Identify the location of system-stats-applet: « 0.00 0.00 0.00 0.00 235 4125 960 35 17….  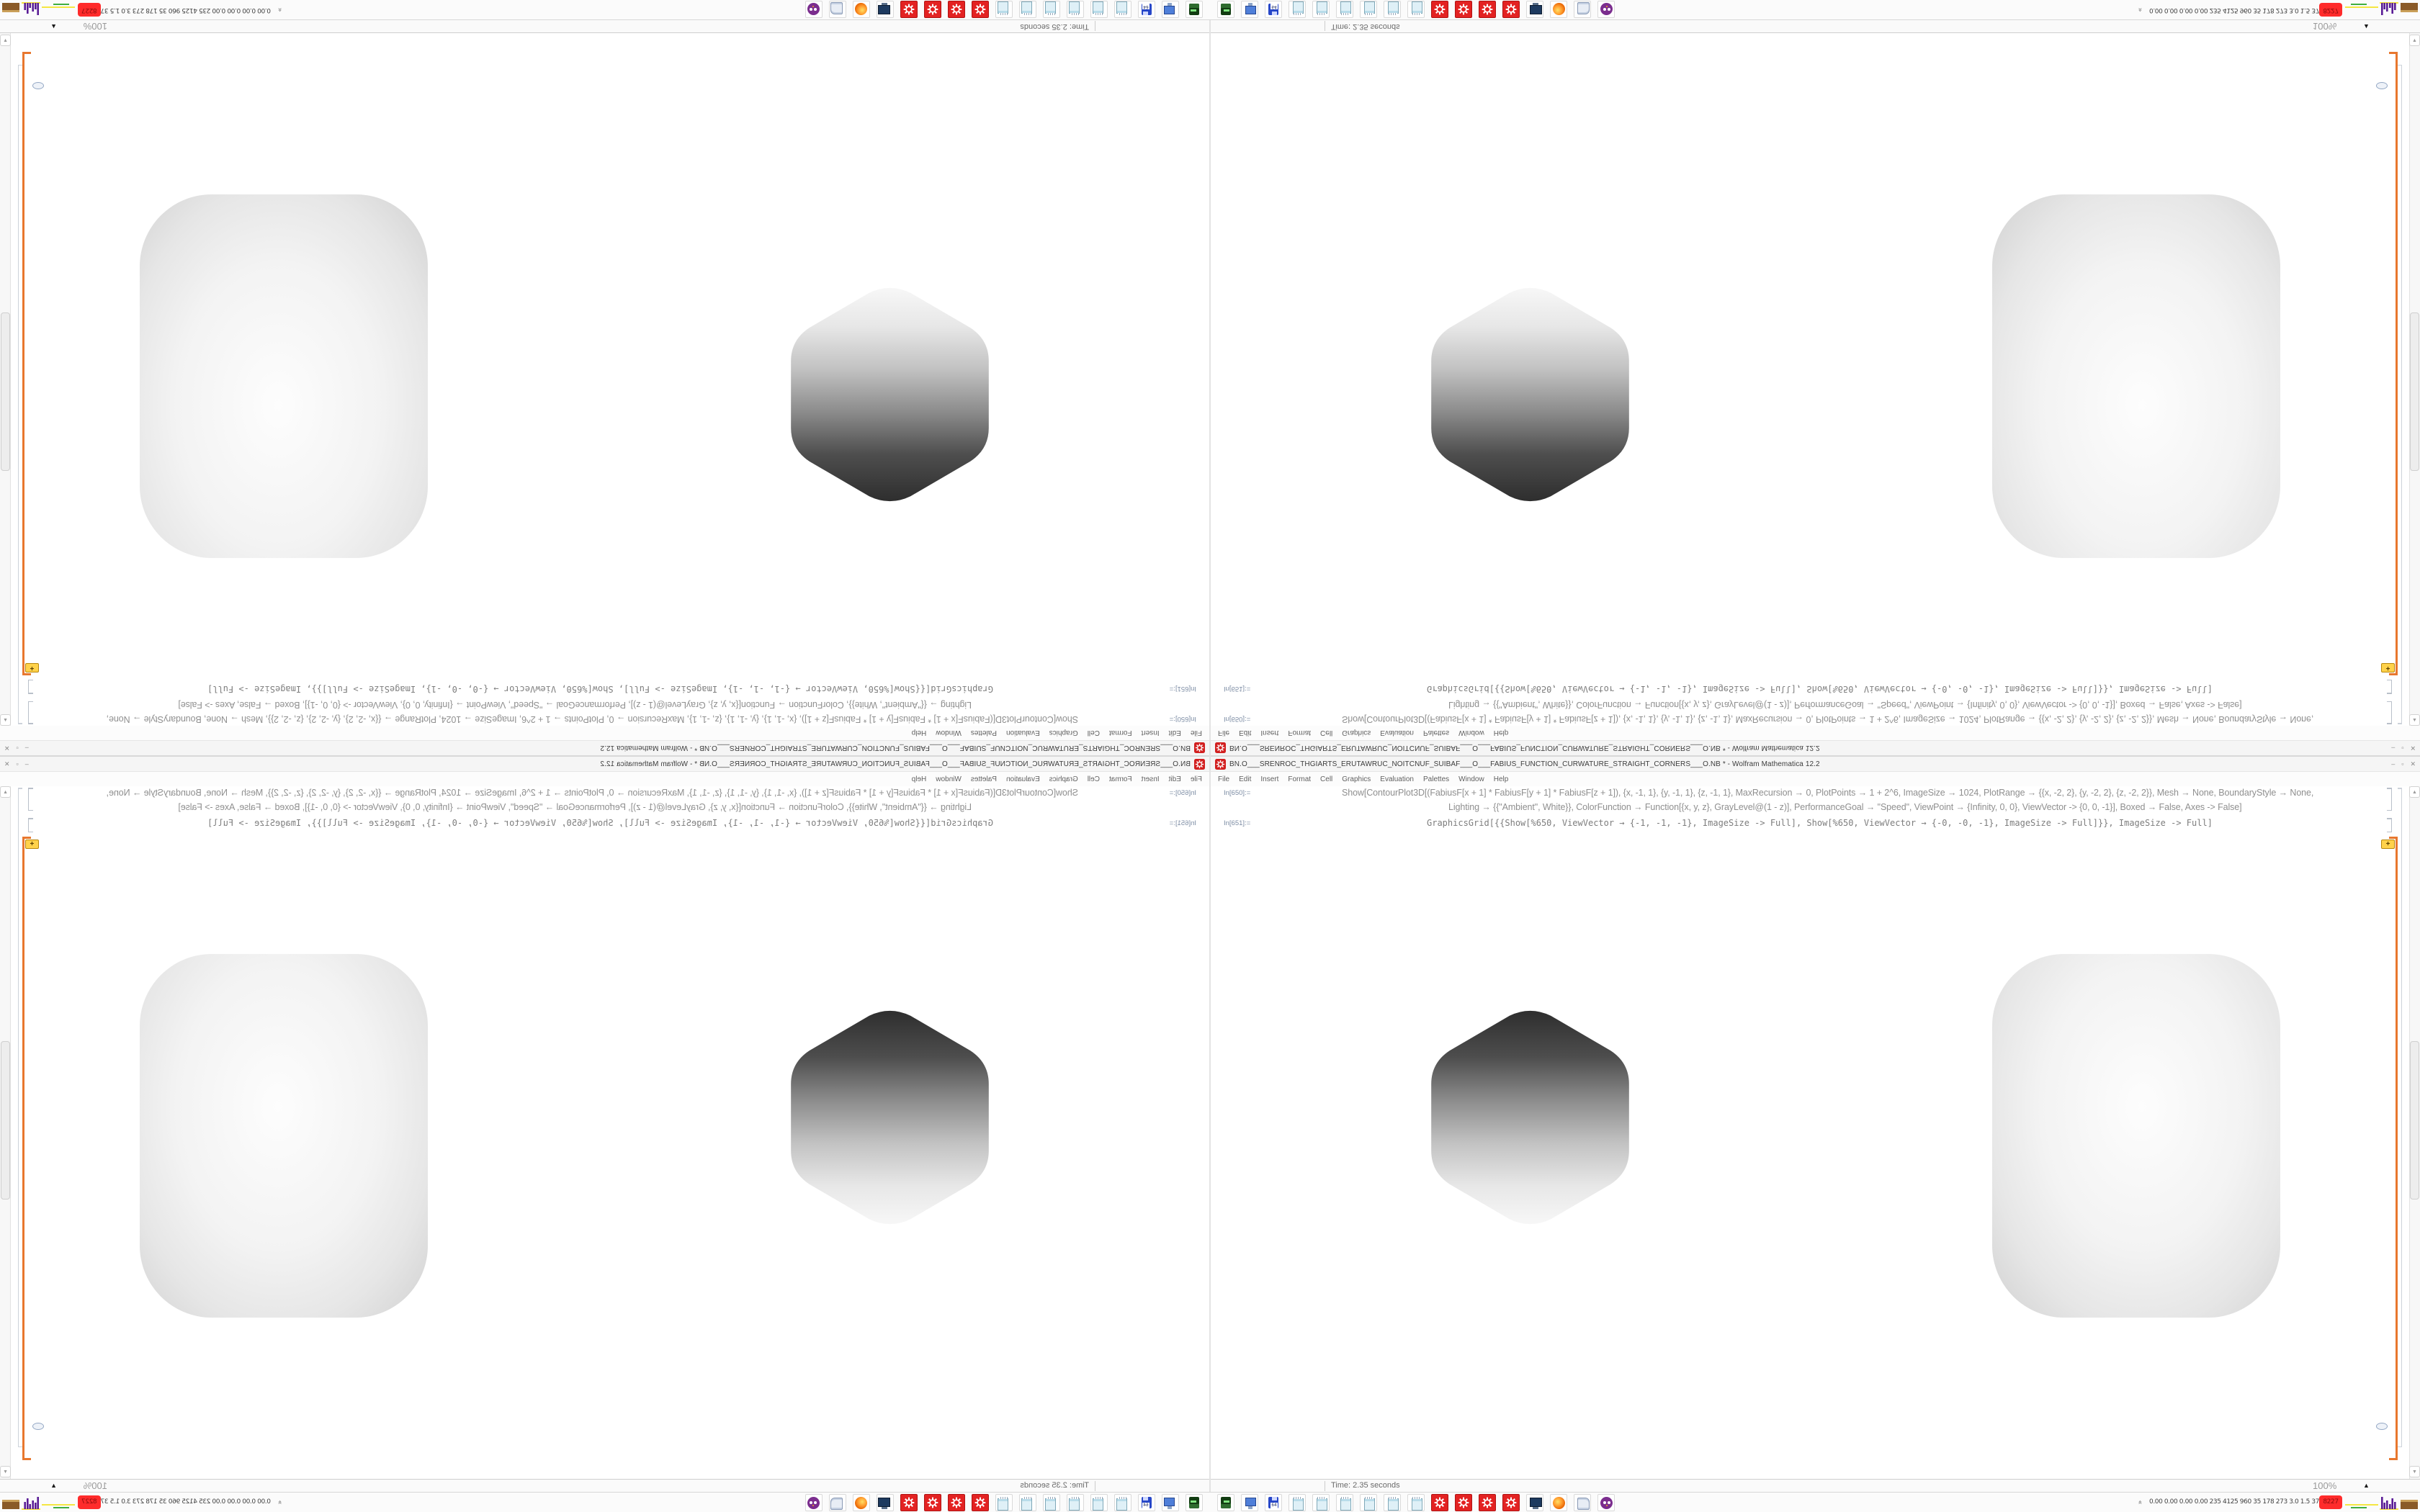
(142, 9).